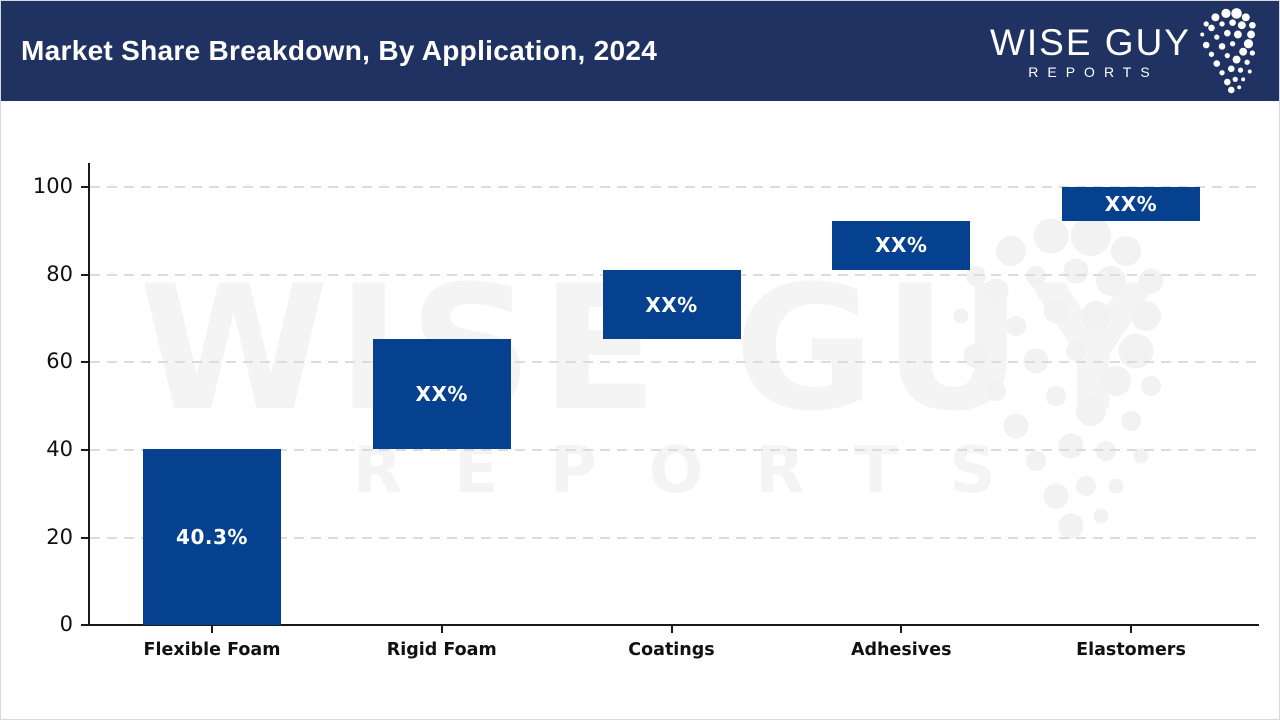  I want to click on bar-value-label-coatings: XX%, so click(671, 304).